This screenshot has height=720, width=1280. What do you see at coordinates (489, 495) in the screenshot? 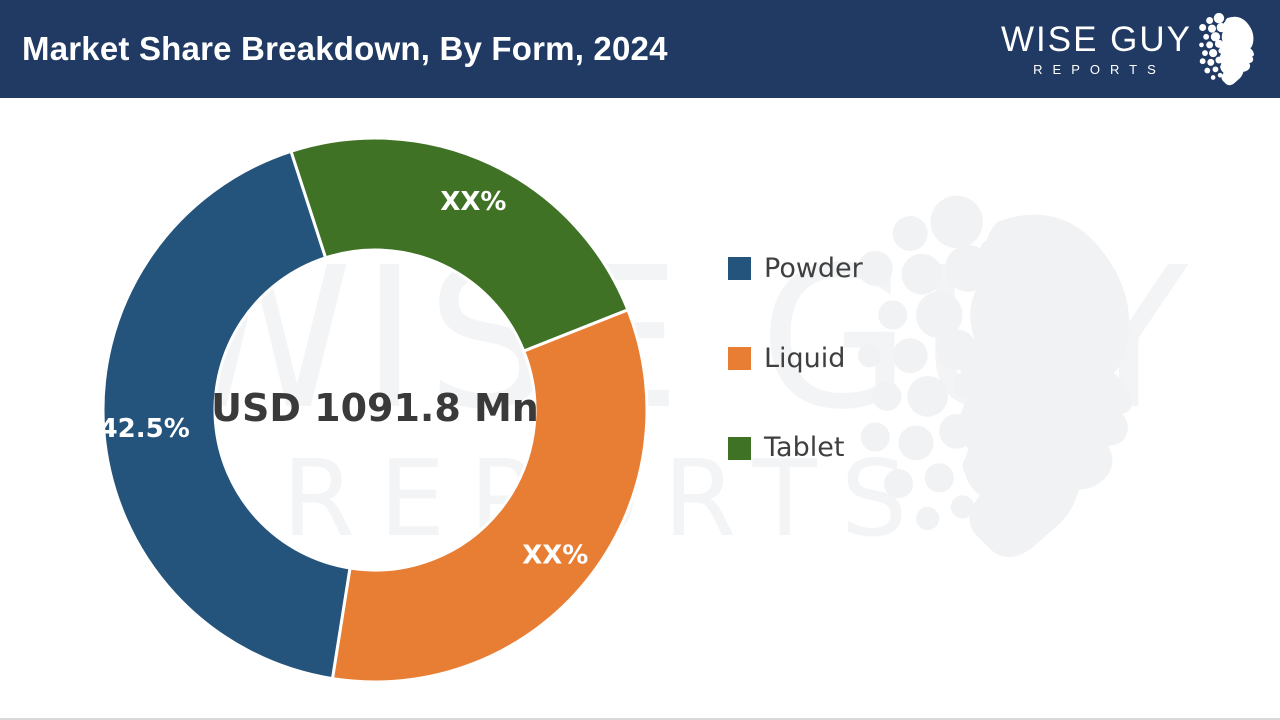
I see `segment-liquid` at bounding box center [489, 495].